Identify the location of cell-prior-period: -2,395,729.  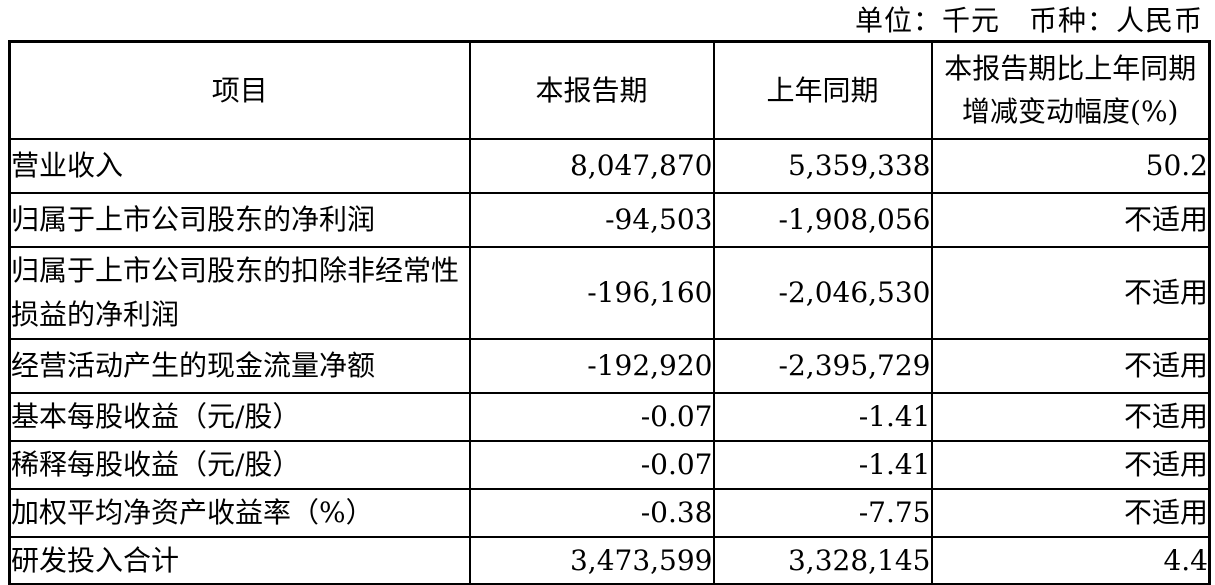
(822, 365).